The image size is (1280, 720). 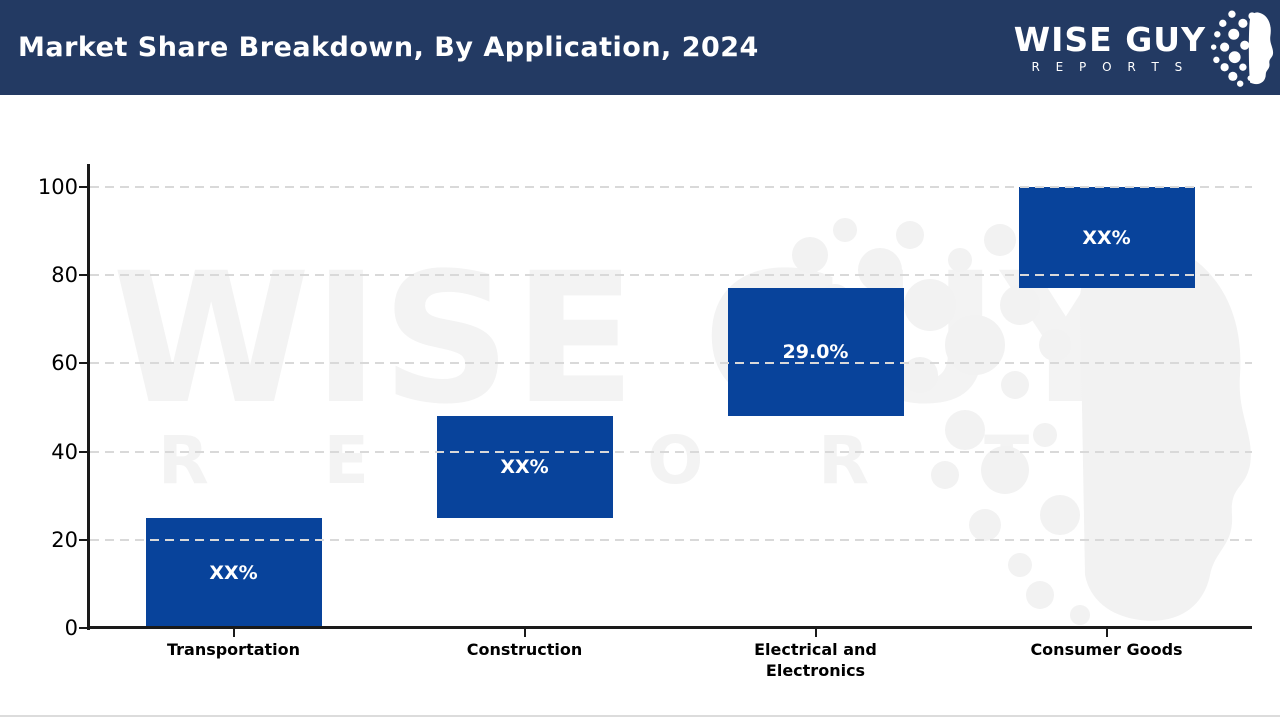 I want to click on y-axis-line, so click(x=88, y=397).